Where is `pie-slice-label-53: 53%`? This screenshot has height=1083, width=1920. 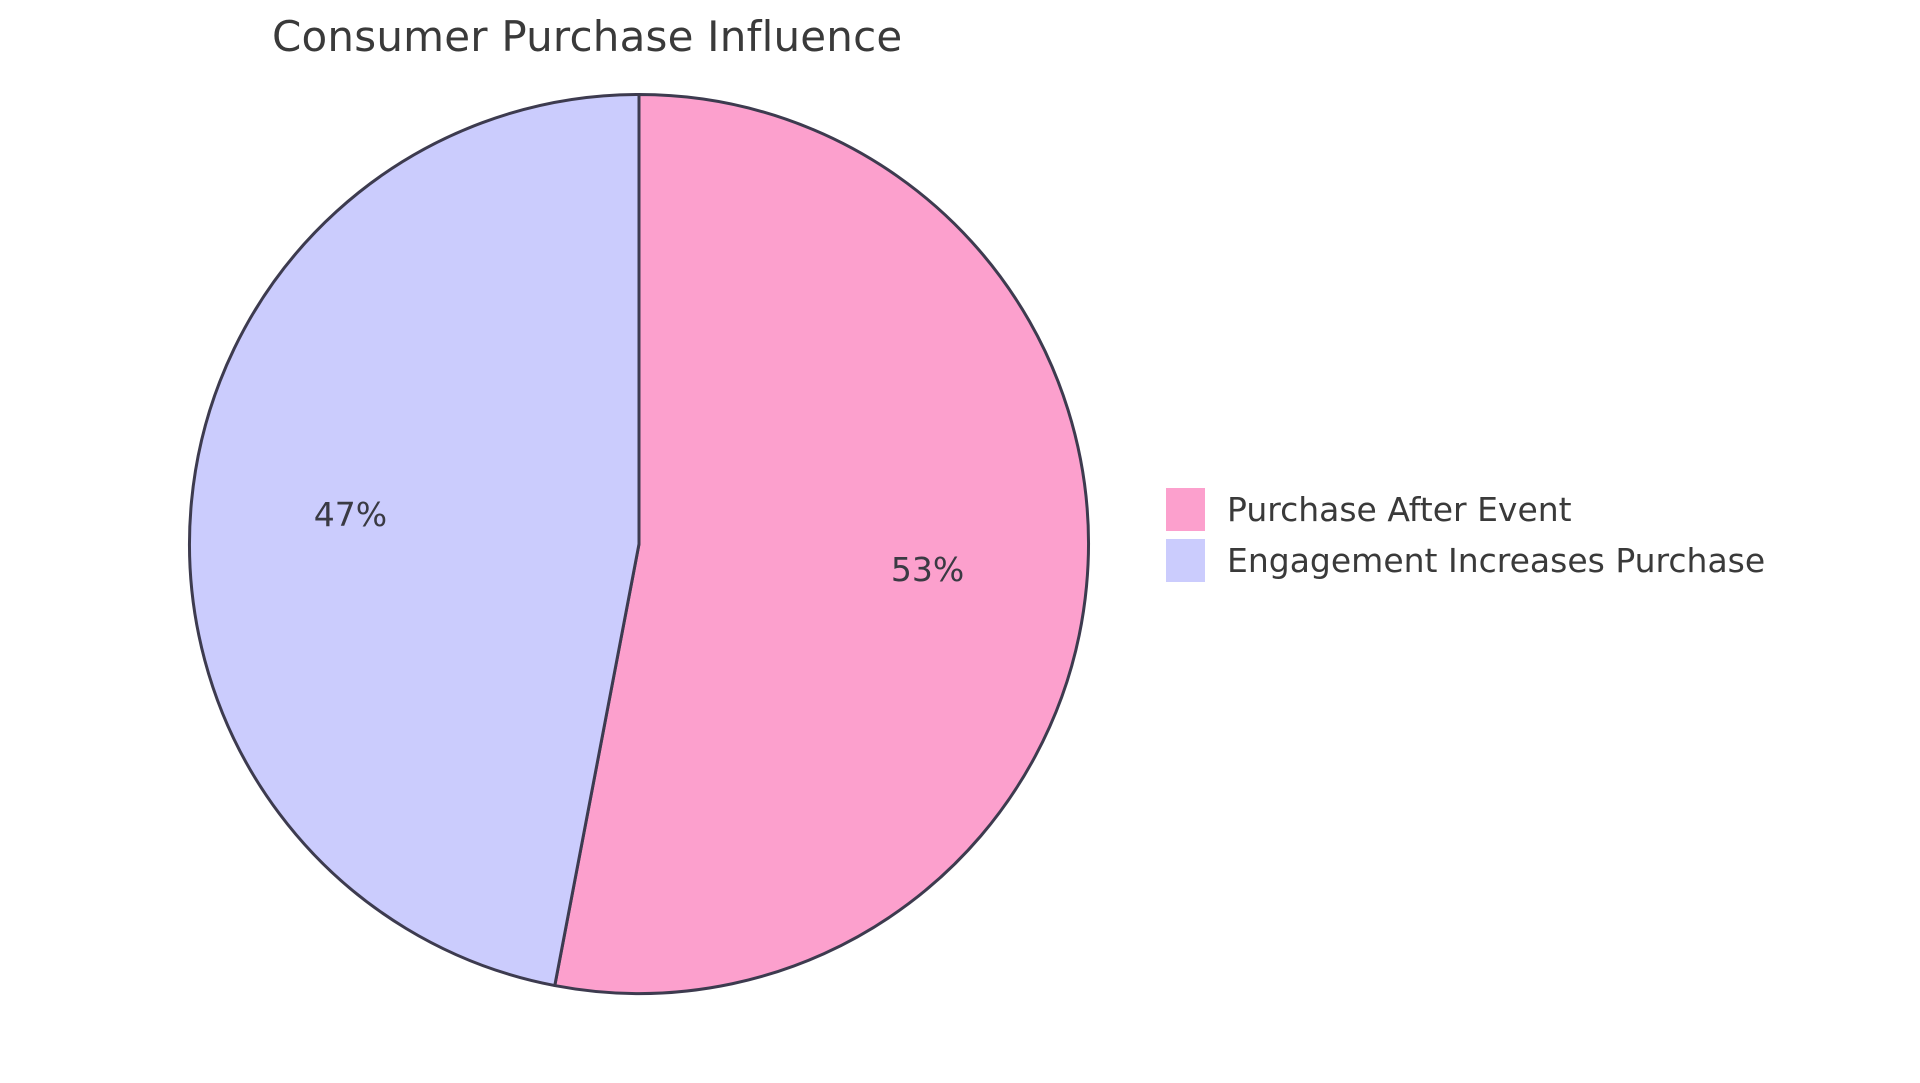
pie-slice-label-53: 53% is located at coordinates (927, 569).